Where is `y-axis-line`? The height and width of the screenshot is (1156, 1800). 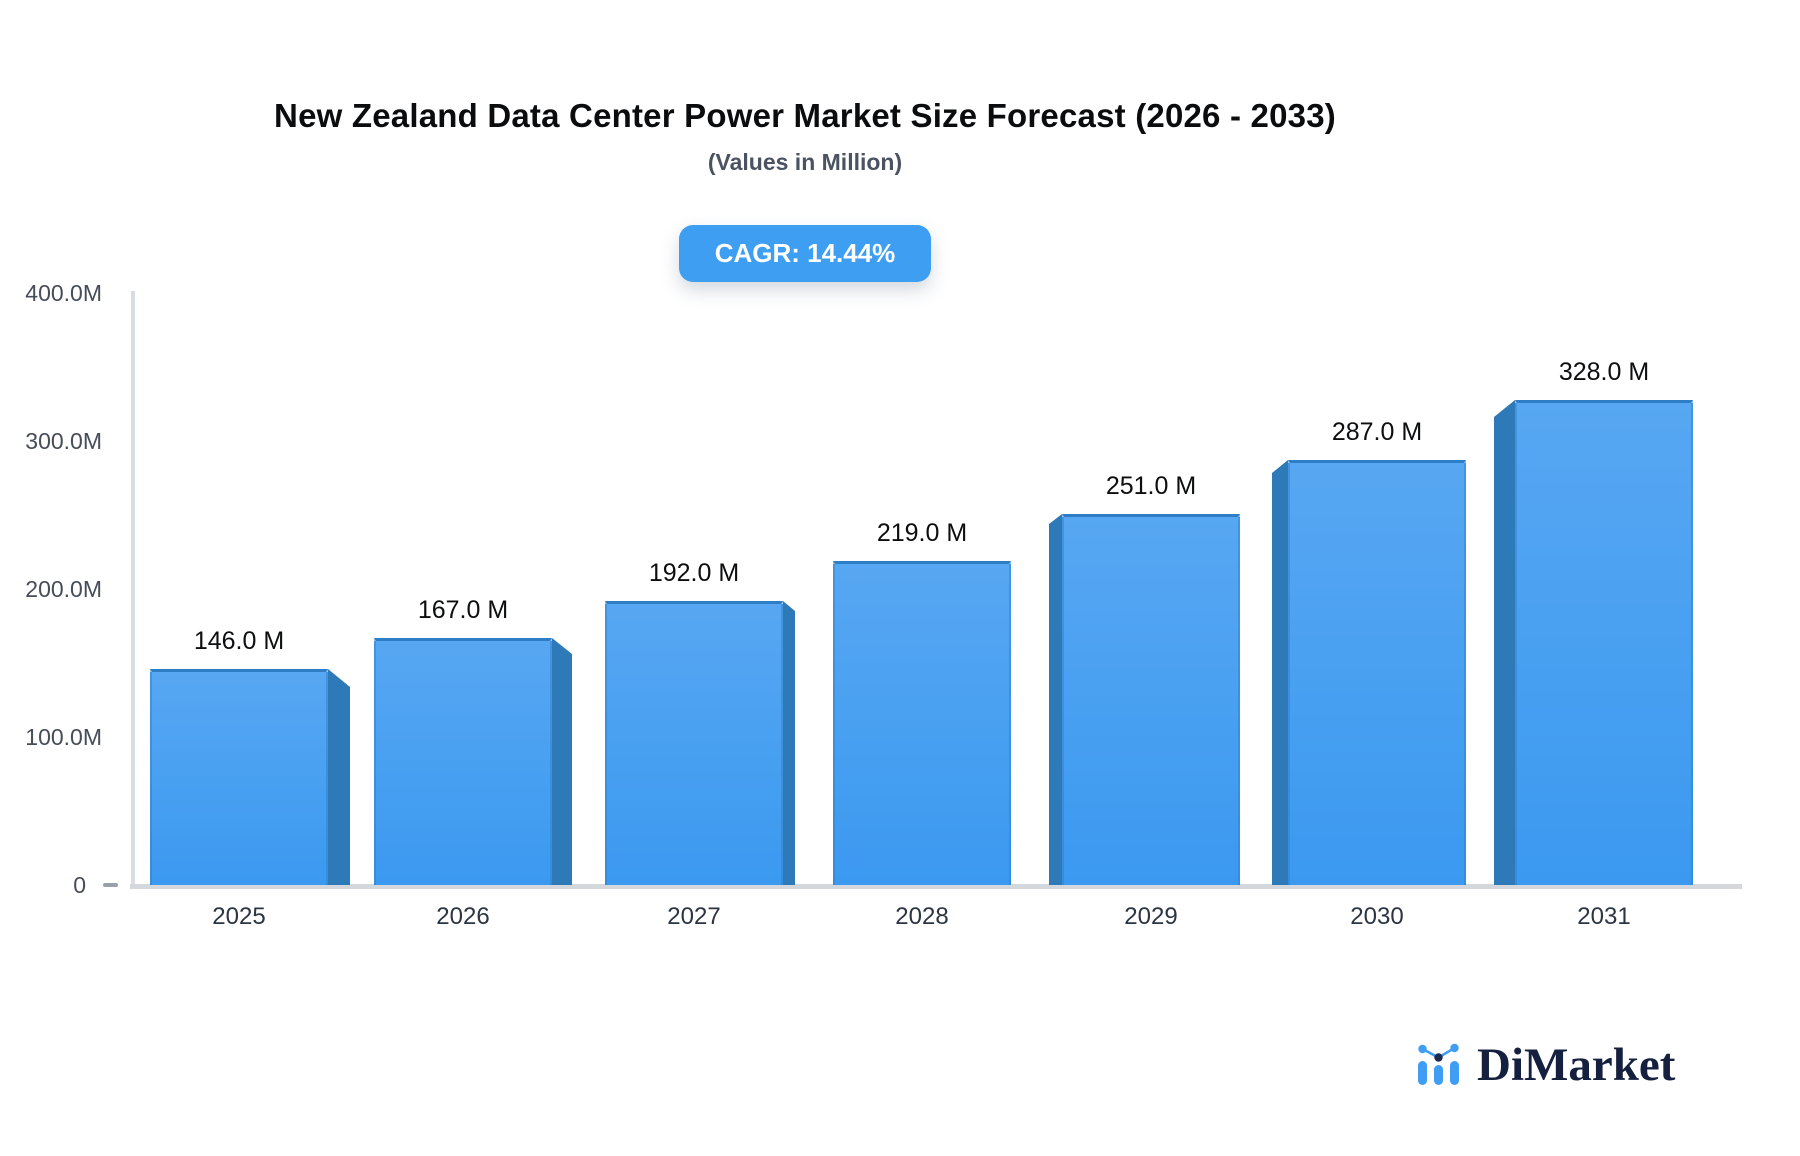 y-axis-line is located at coordinates (133, 588).